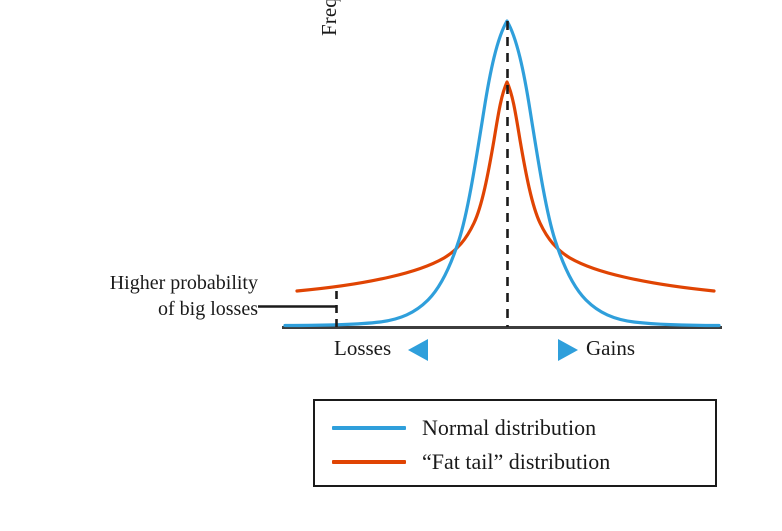 The width and height of the screenshot is (782, 531). I want to click on tail-annotation-line-1: Higher probability, so click(183, 283).